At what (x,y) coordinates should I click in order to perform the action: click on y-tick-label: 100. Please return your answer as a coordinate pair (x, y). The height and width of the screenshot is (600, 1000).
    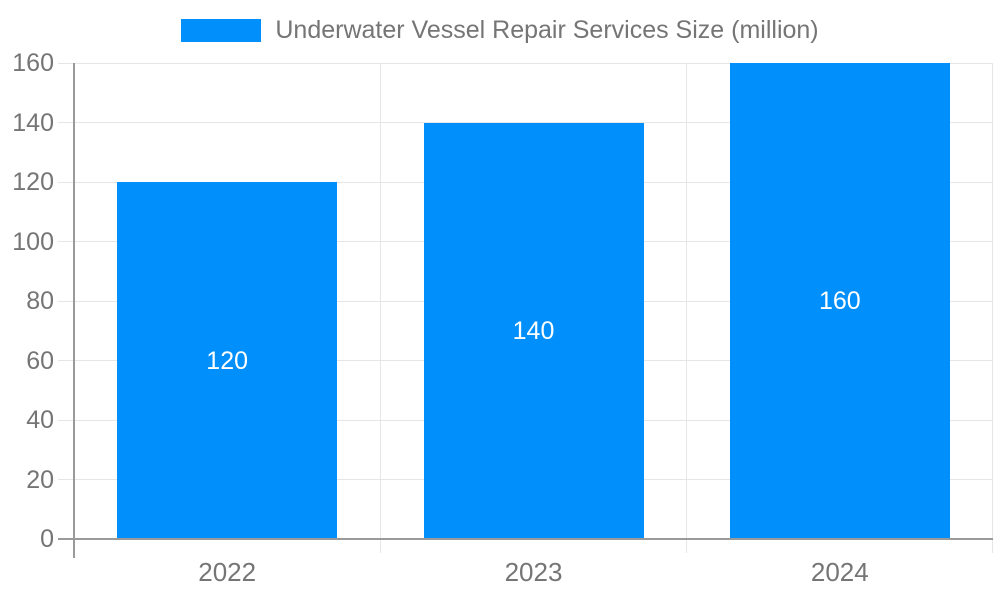
    Looking at the image, I should click on (33, 241).